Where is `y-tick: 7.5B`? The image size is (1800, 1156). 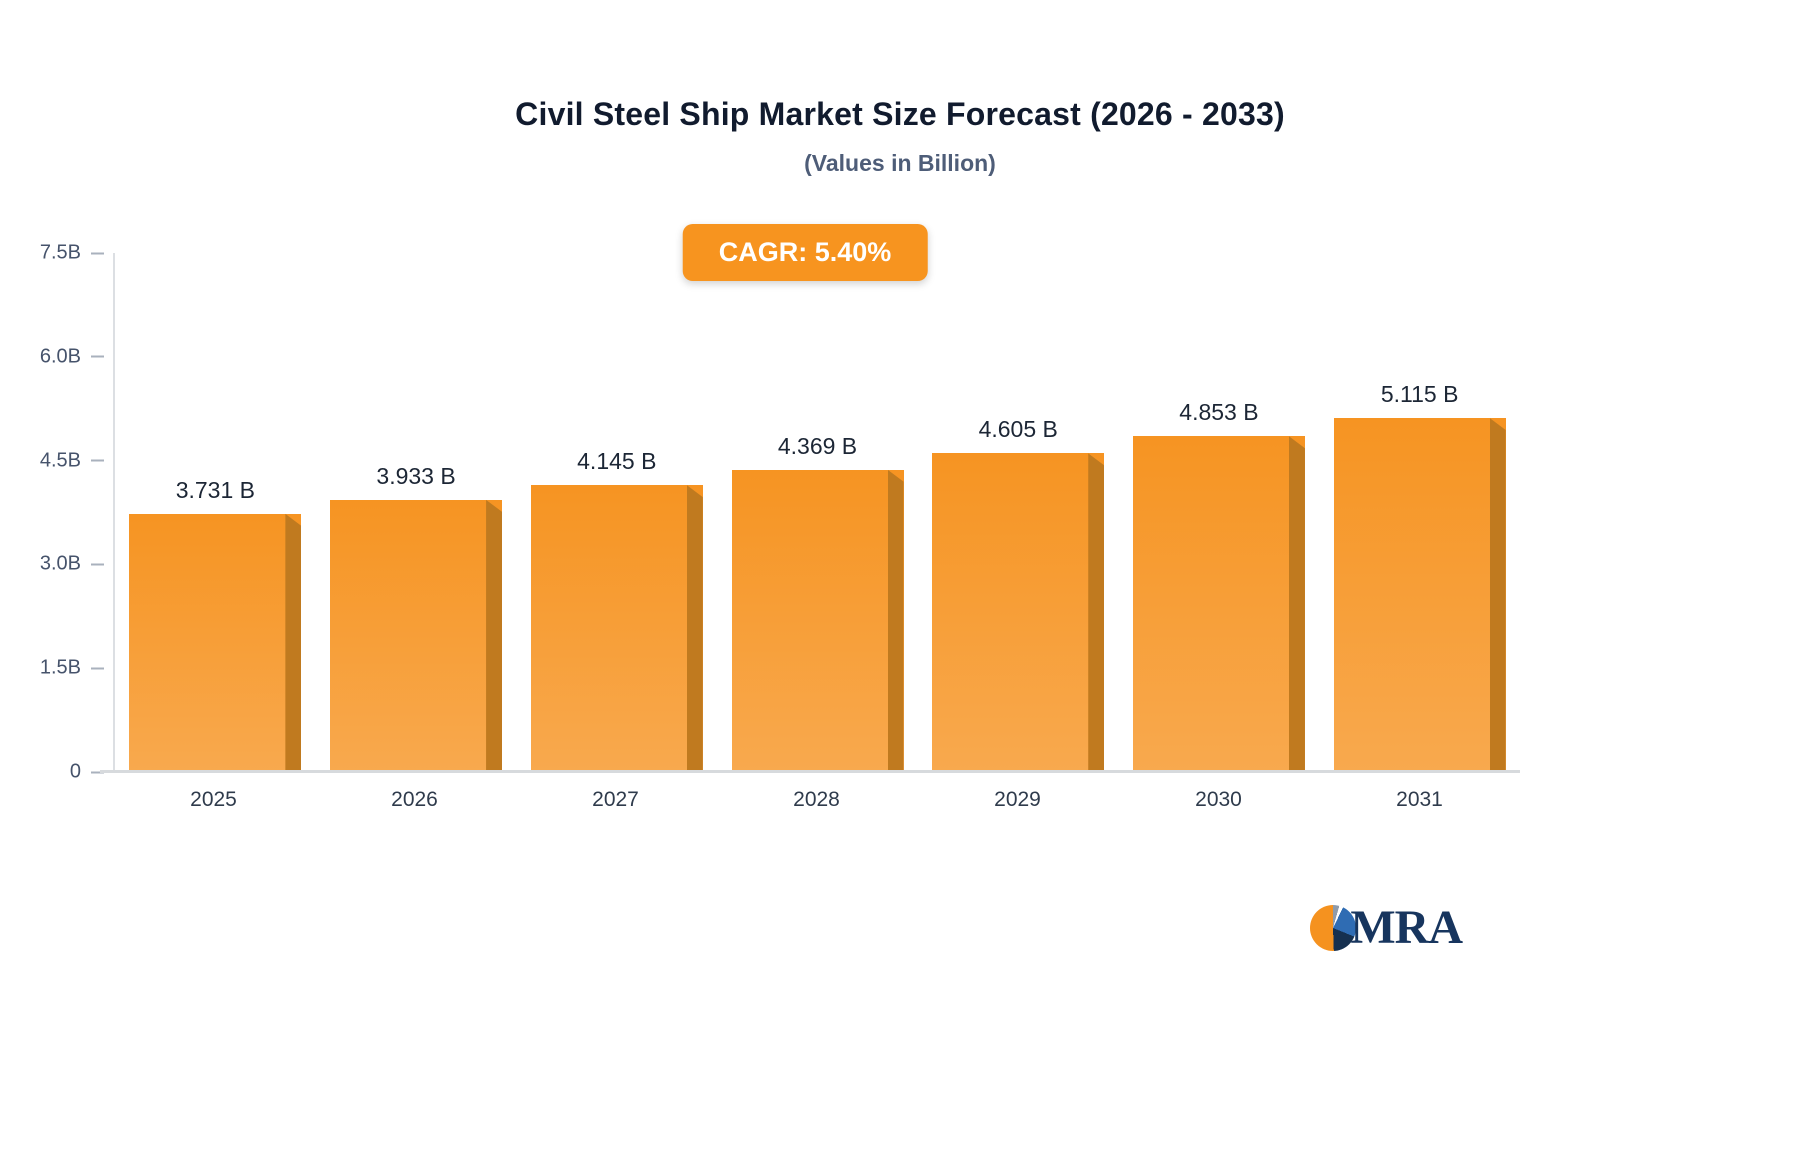
y-tick: 7.5B is located at coordinates (76, 253).